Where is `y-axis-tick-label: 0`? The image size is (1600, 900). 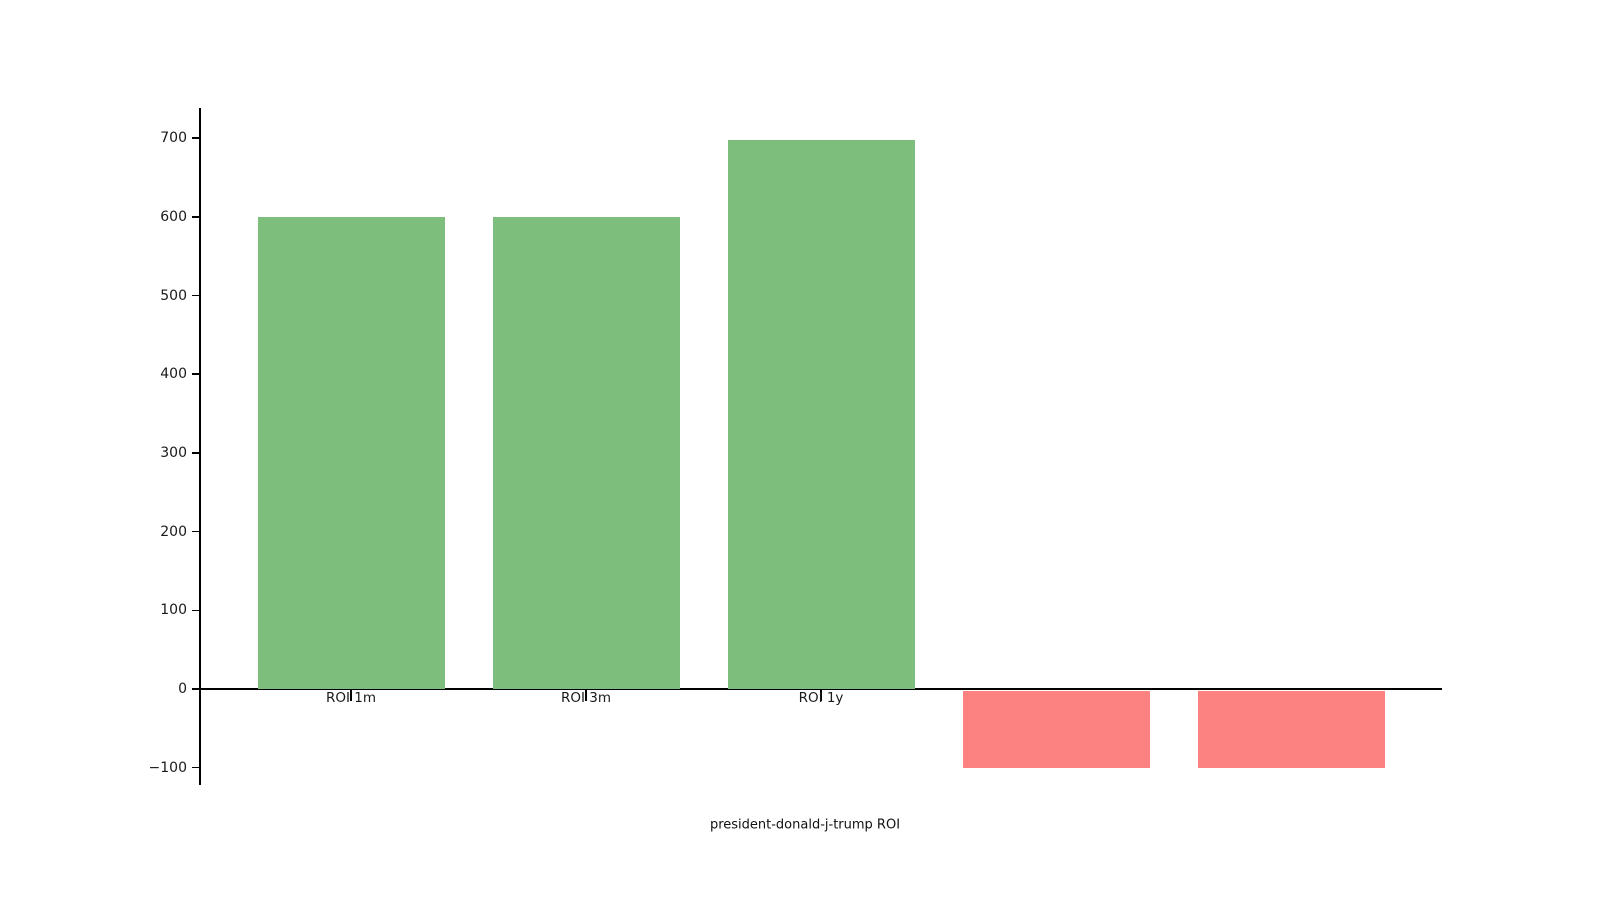 y-axis-tick-label: 0 is located at coordinates (182, 689).